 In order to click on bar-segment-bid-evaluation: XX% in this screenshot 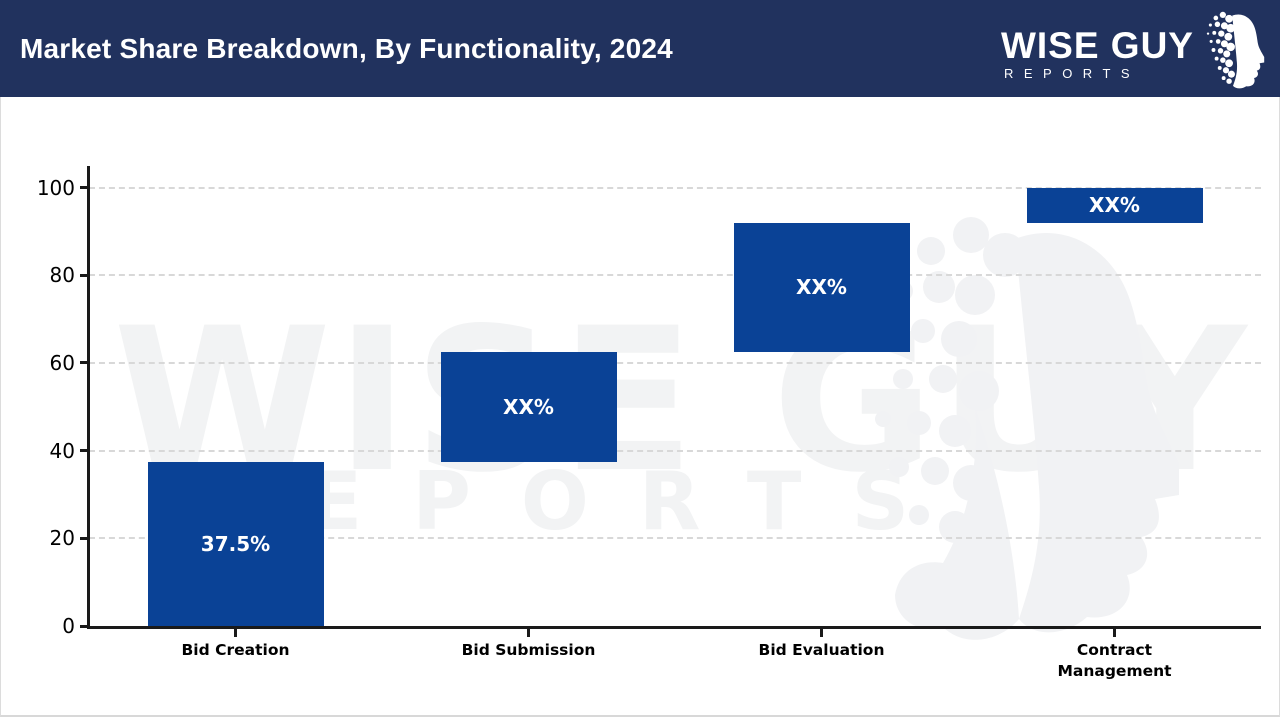, I will do `click(821, 287)`.